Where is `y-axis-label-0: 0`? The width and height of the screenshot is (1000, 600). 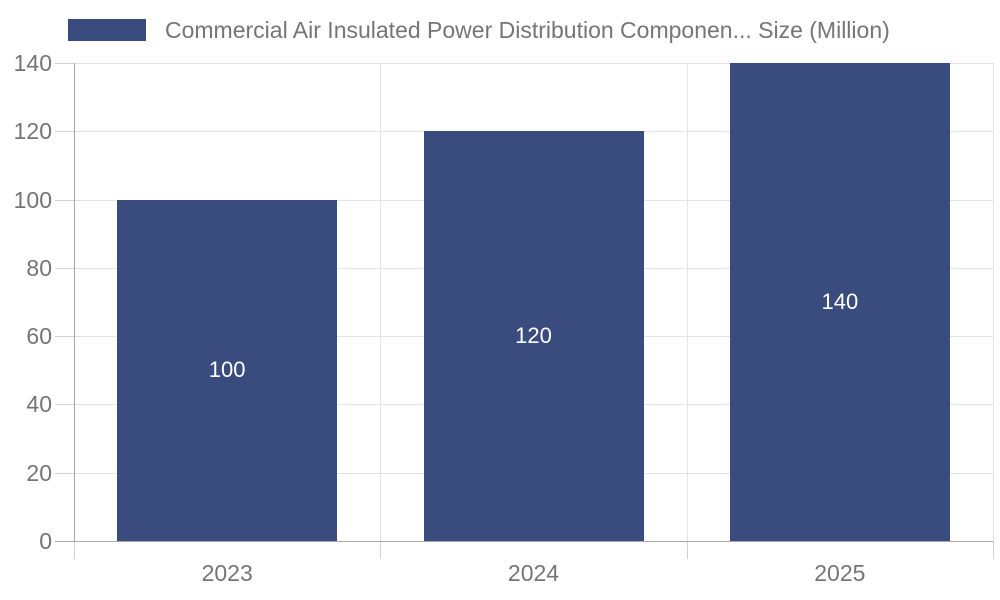
y-axis-label-0: 0 is located at coordinates (45, 541).